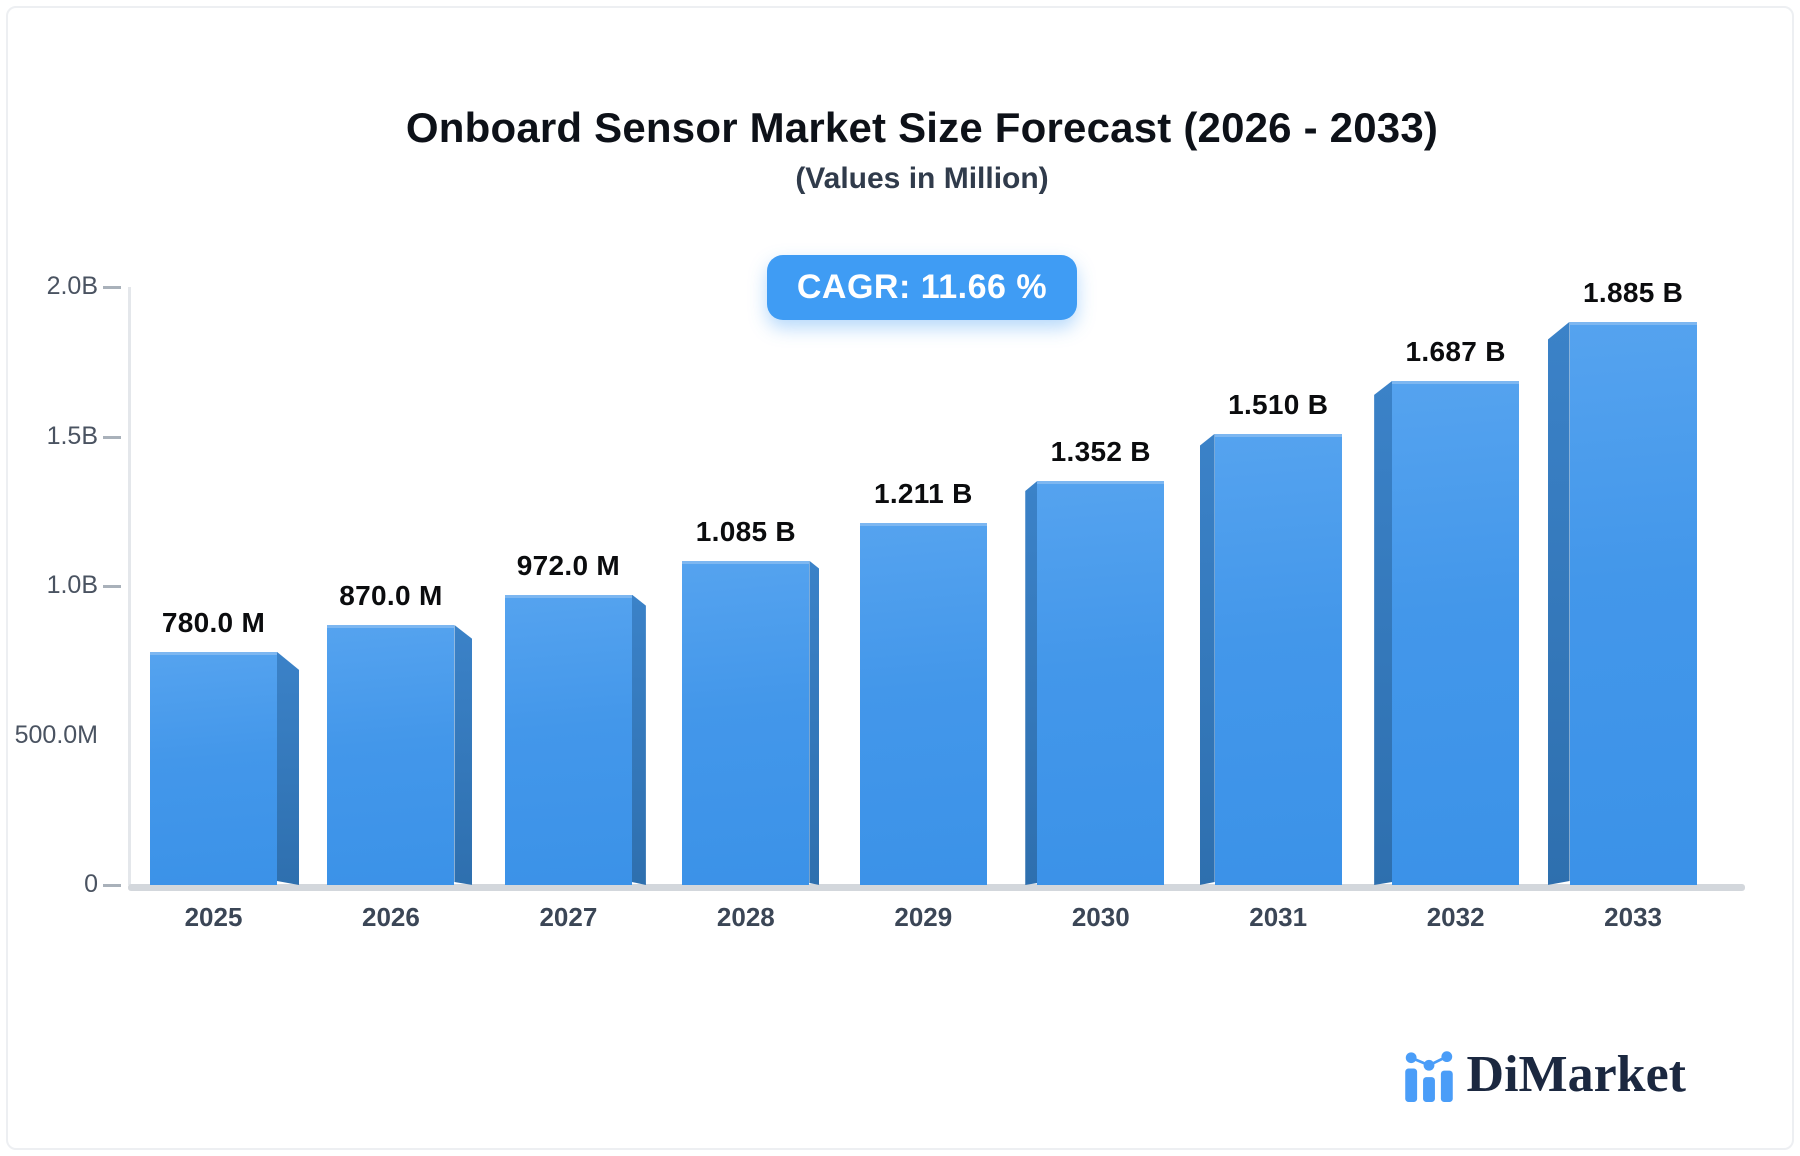 The height and width of the screenshot is (1156, 1800). I want to click on x-axis-label-2031: 2031, so click(1278, 917).